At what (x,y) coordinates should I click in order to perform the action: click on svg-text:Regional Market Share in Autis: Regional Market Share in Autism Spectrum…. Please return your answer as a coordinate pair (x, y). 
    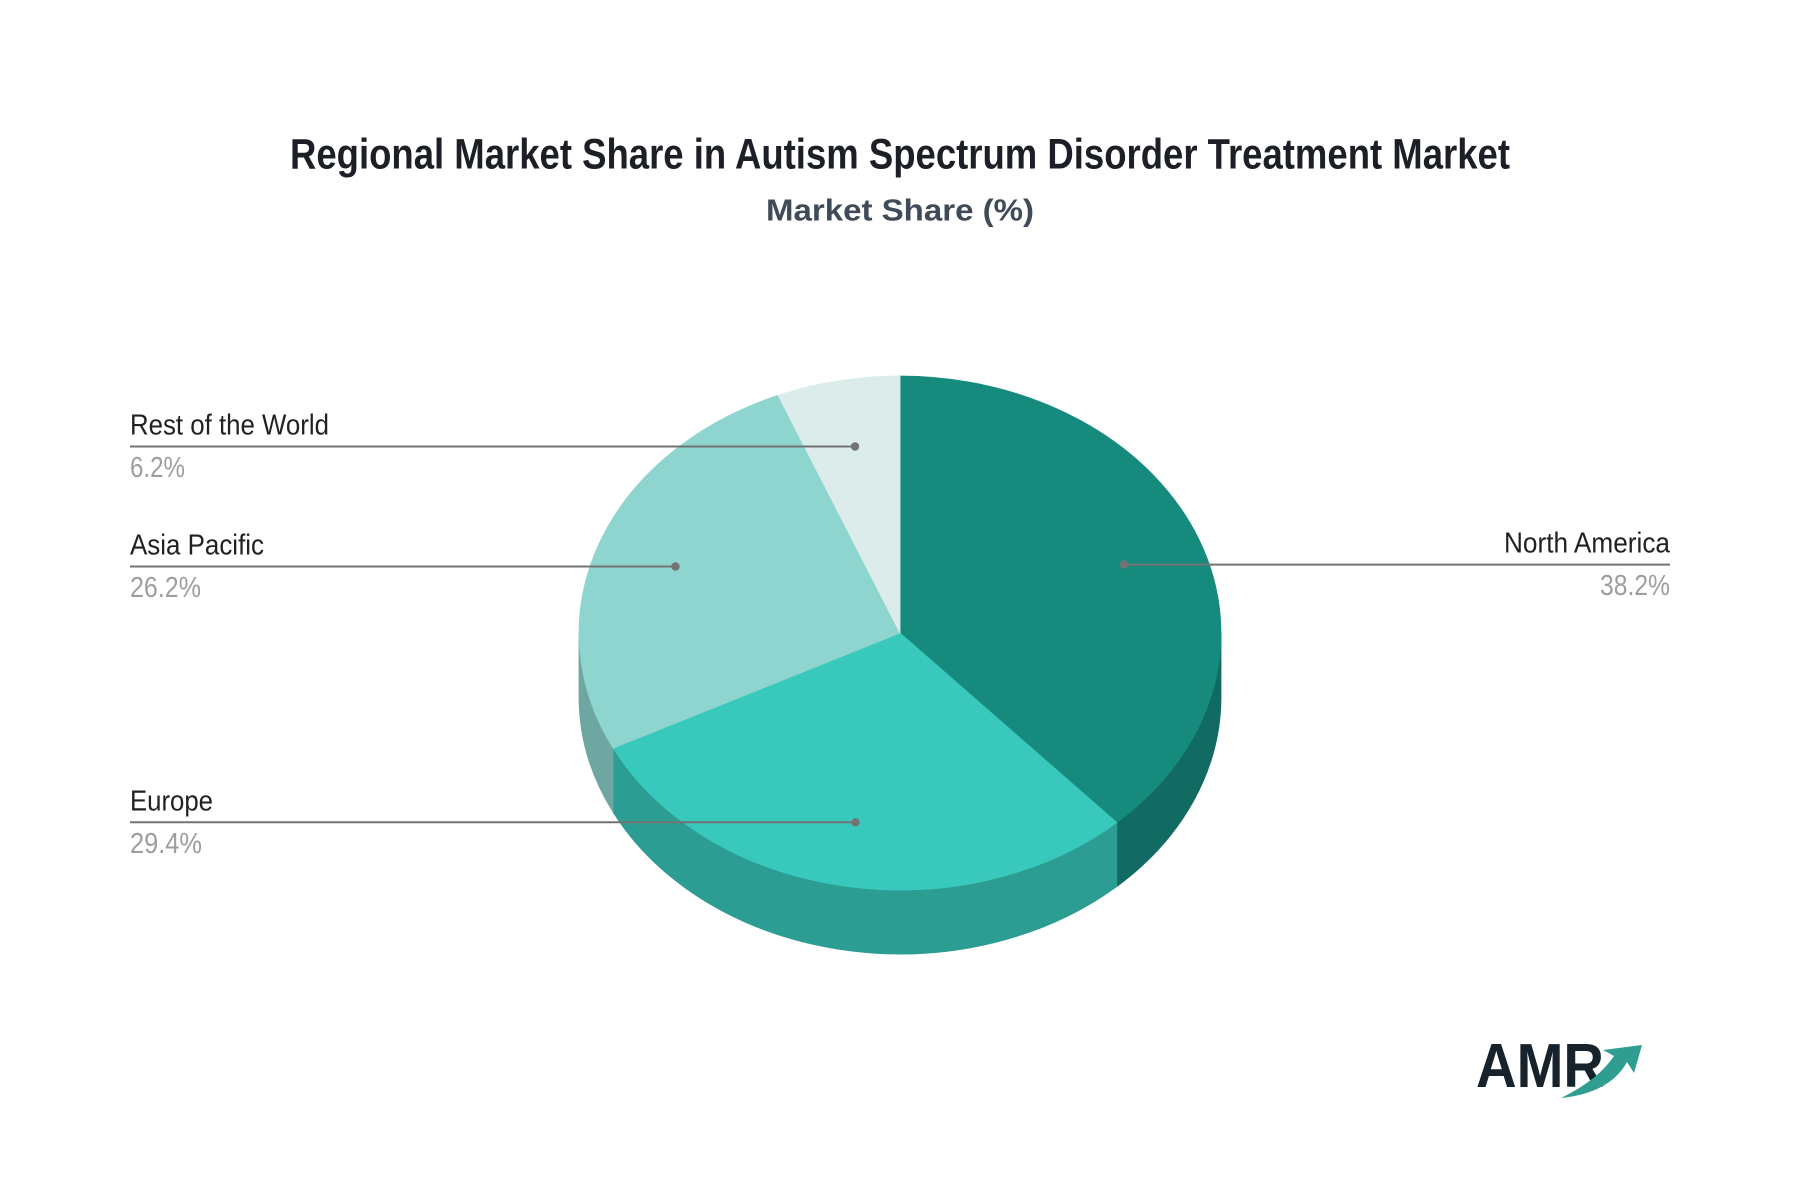
    Looking at the image, I should click on (900, 155).